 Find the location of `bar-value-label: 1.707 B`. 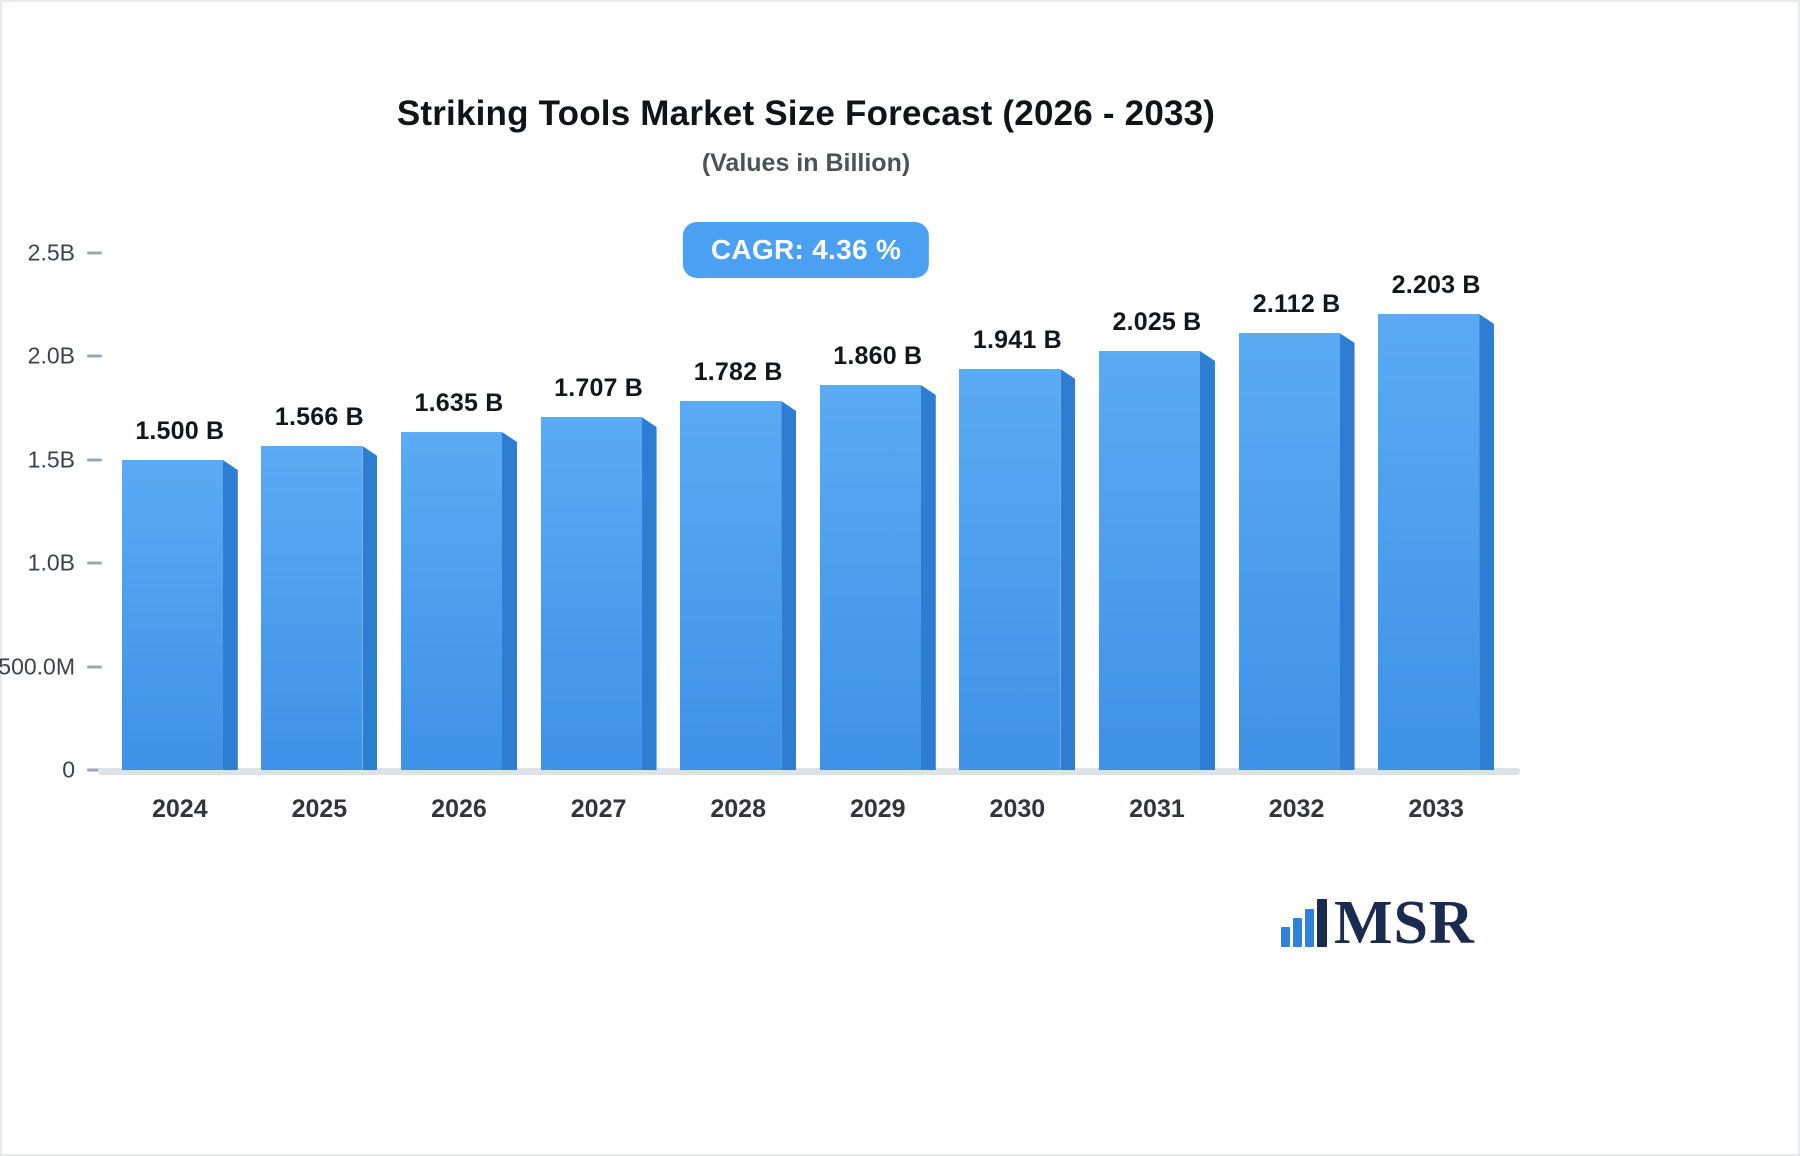

bar-value-label: 1.707 B is located at coordinates (599, 388).